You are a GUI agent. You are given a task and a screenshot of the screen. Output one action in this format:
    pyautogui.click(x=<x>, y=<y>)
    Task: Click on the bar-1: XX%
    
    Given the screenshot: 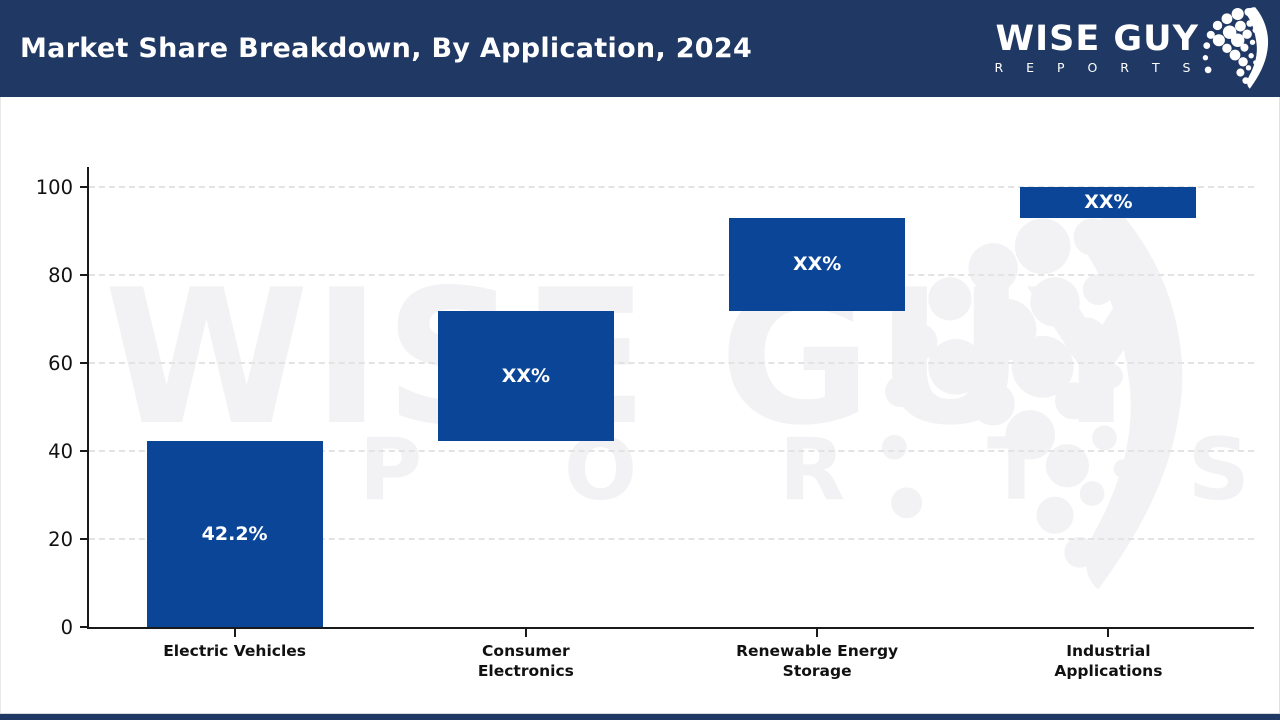 What is the action you would take?
    pyautogui.click(x=525, y=376)
    